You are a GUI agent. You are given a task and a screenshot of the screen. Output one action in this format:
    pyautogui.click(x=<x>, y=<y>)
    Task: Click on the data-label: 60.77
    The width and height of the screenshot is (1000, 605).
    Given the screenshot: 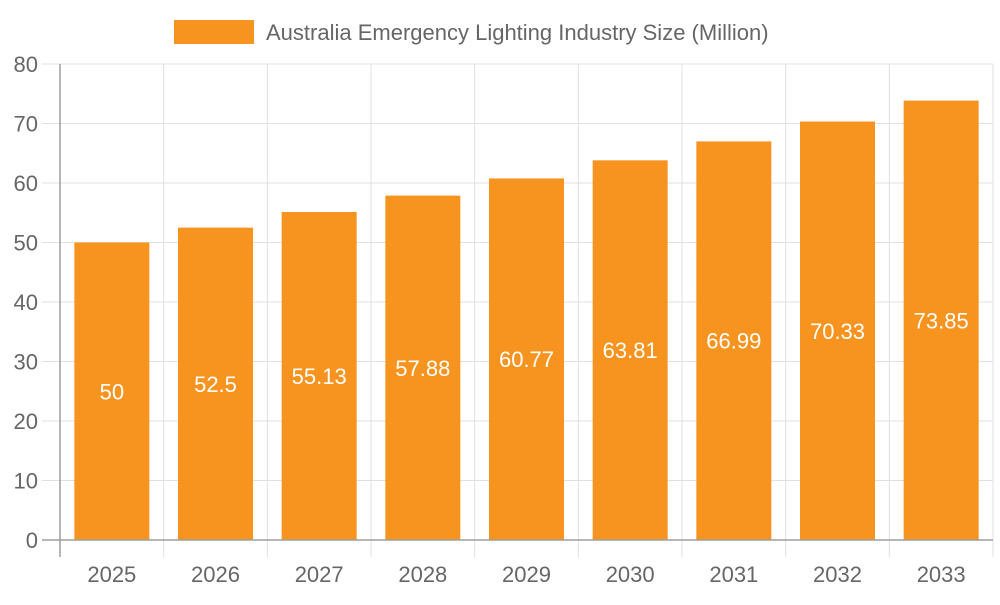 What is the action you would take?
    pyautogui.click(x=526, y=359)
    